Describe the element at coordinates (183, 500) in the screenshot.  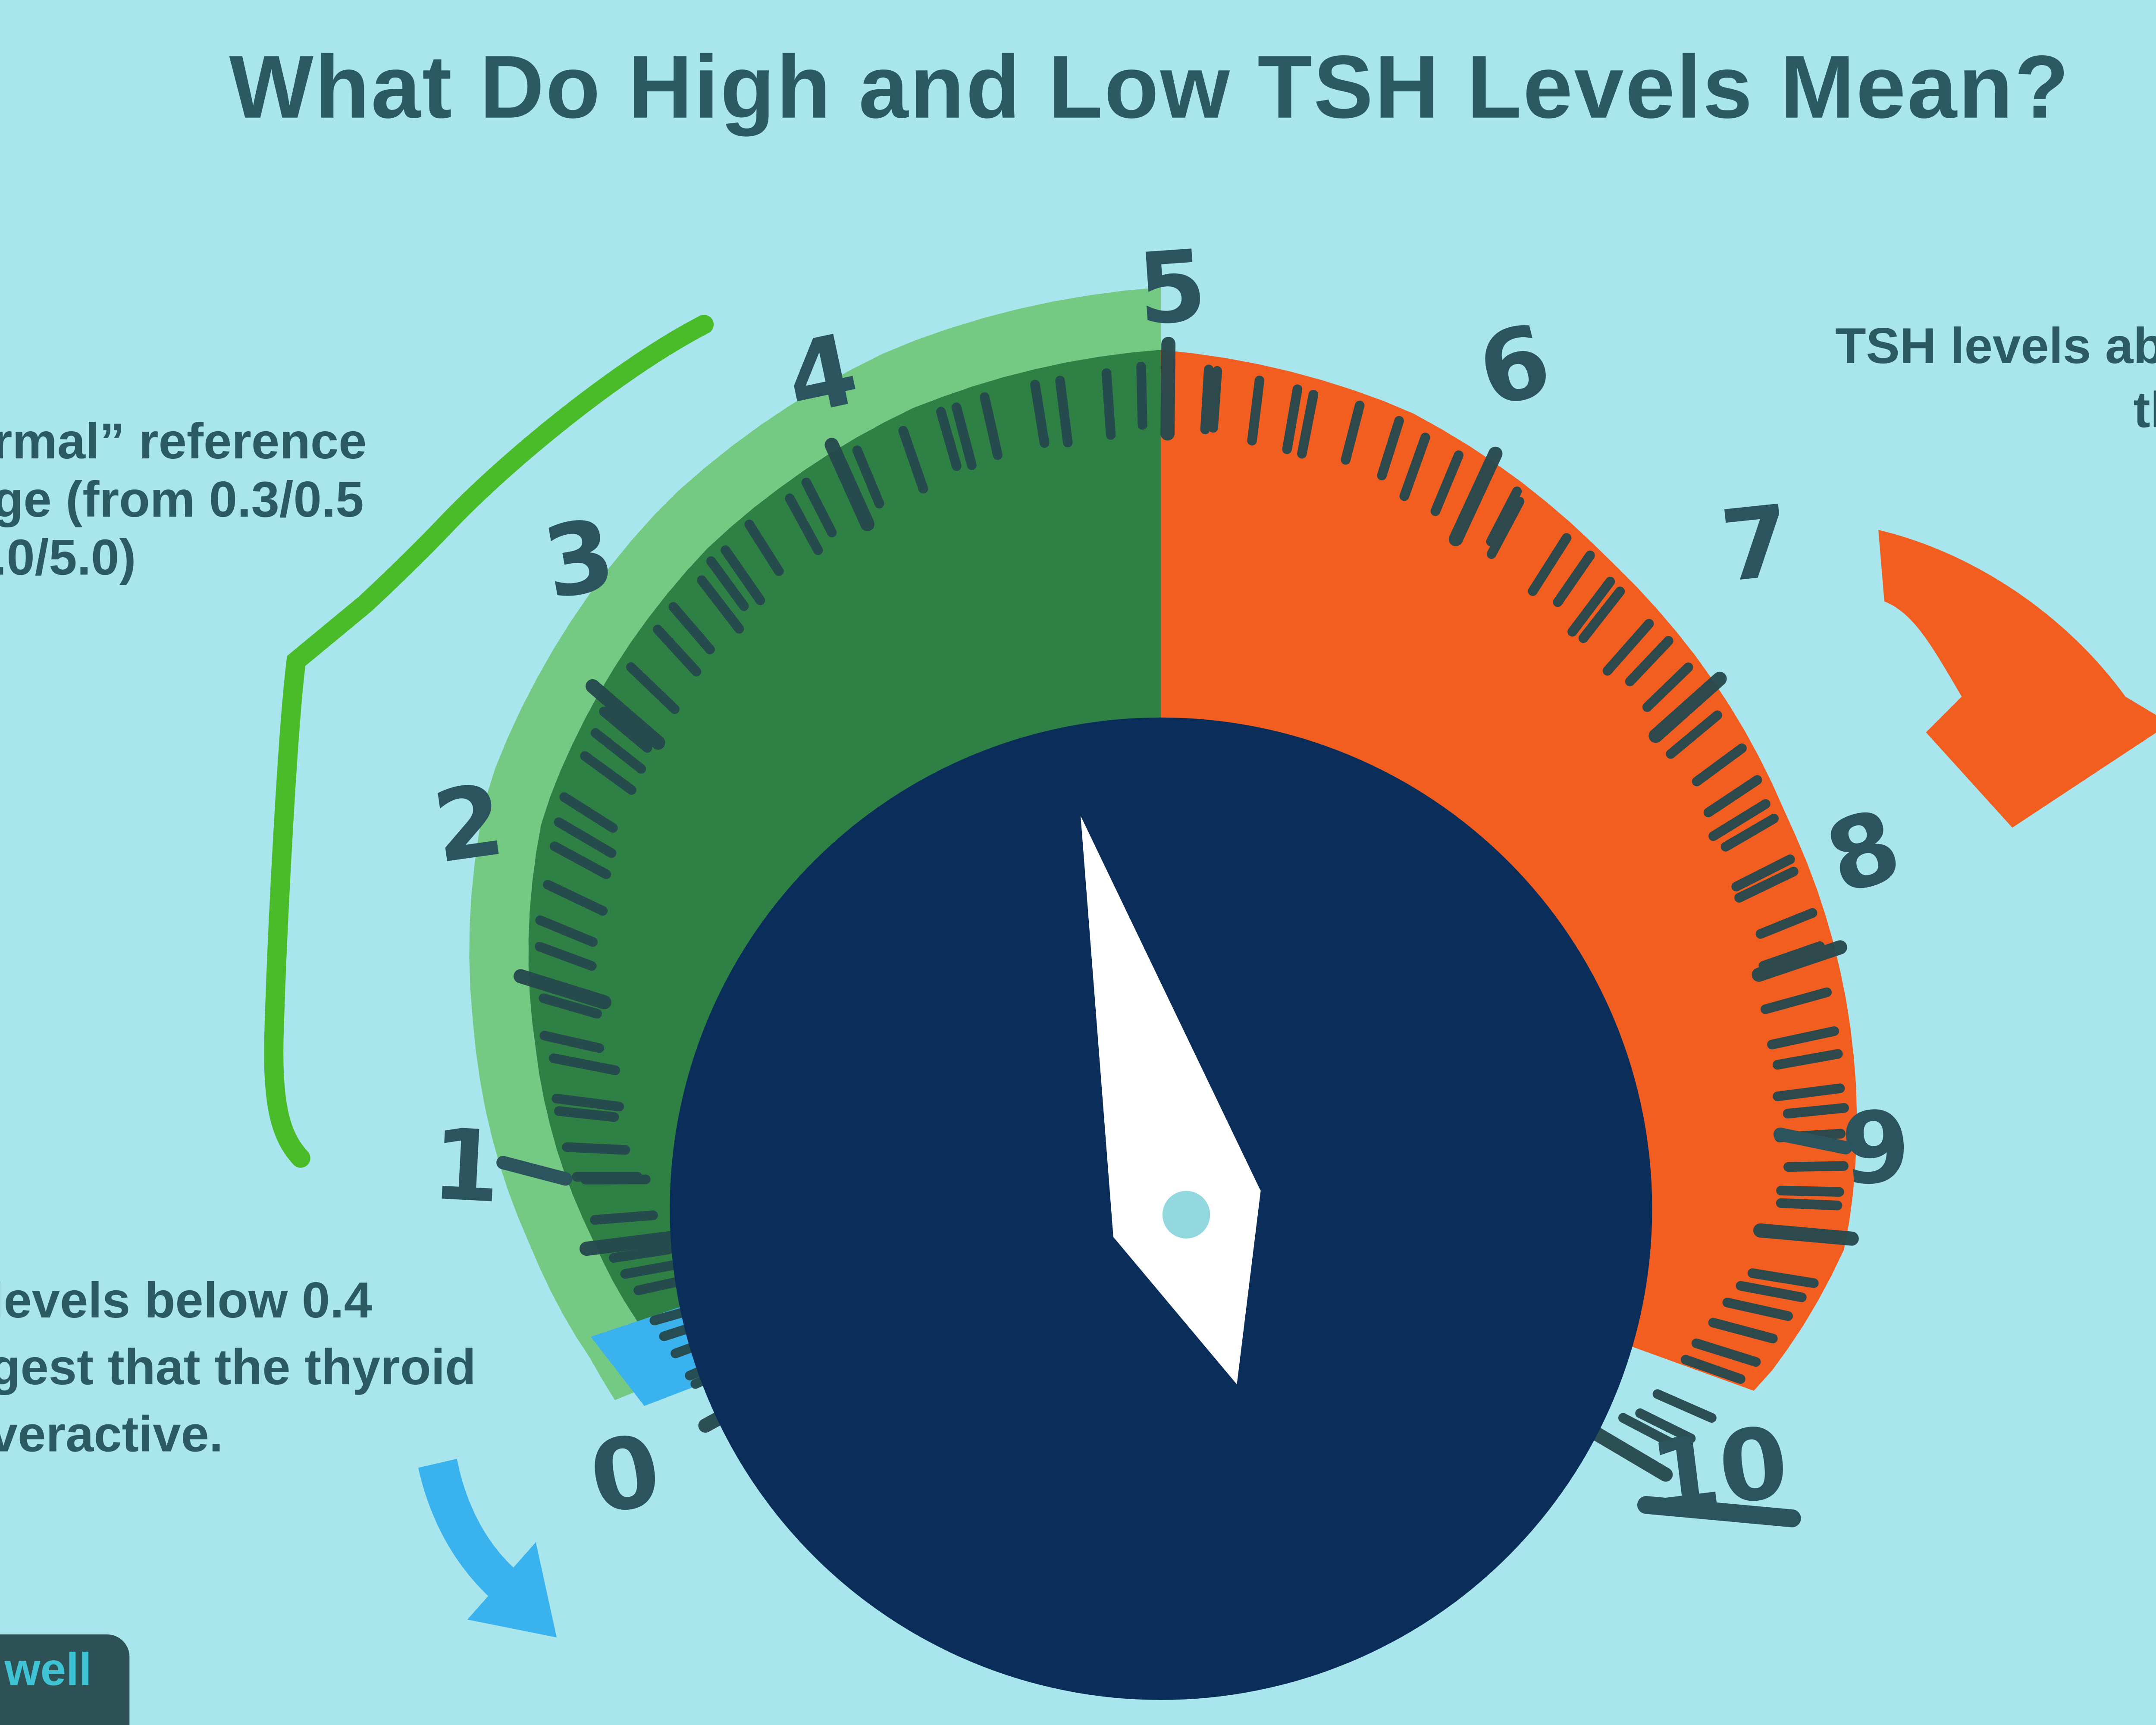
I see `annotation-normal-range: rmal” reference ge (from 0.3/0.5 .0/5.0)` at that location.